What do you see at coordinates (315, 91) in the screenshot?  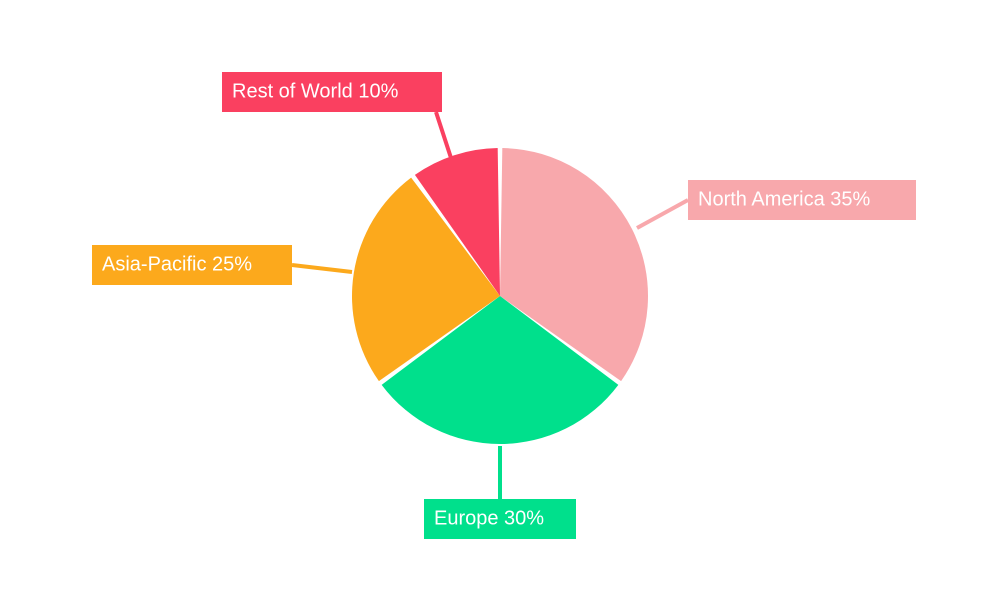 I see `label-text-rest-of-world: Rest of World 10%` at bounding box center [315, 91].